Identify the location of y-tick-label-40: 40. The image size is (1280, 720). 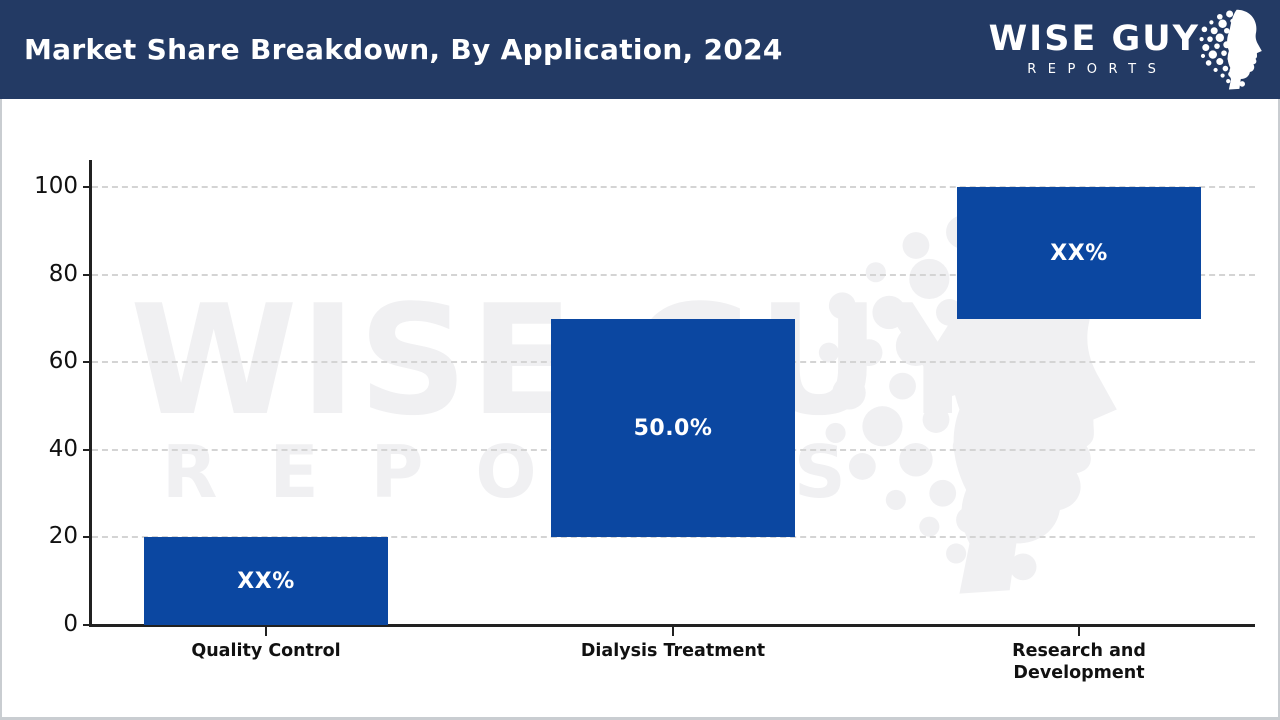
(63, 448).